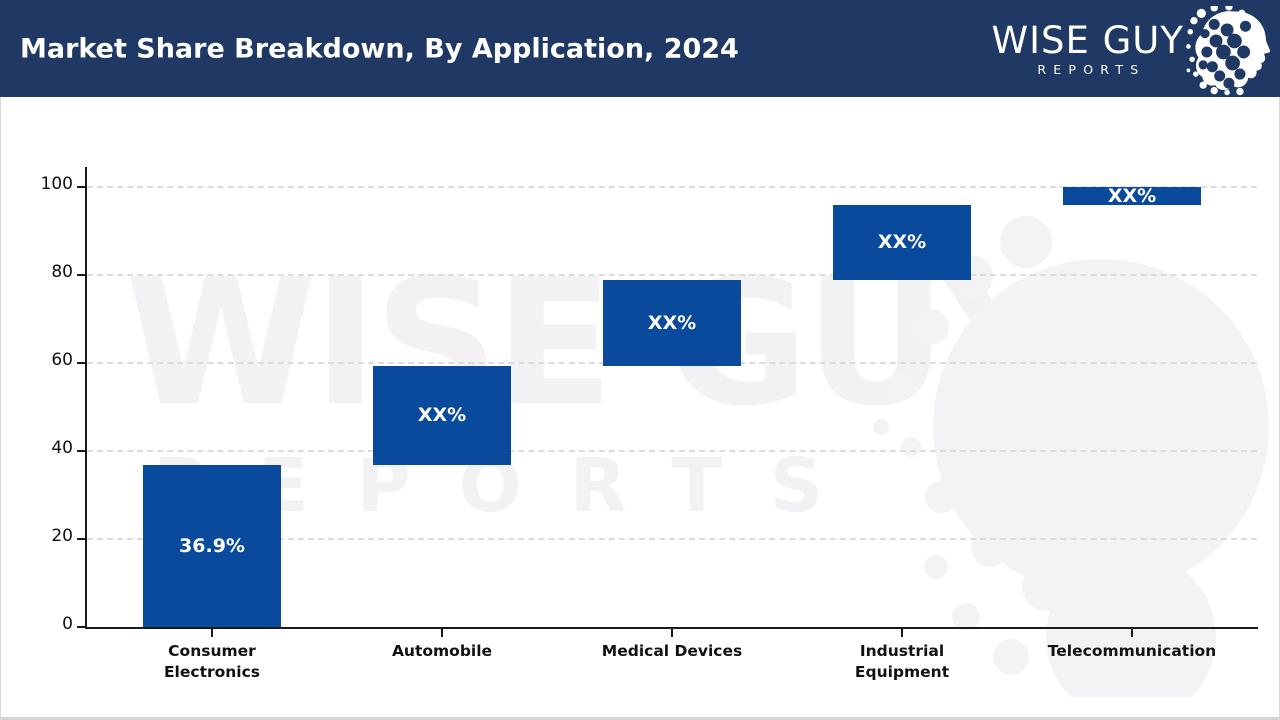  What do you see at coordinates (62, 360) in the screenshot?
I see `y-tick-label: 60` at bounding box center [62, 360].